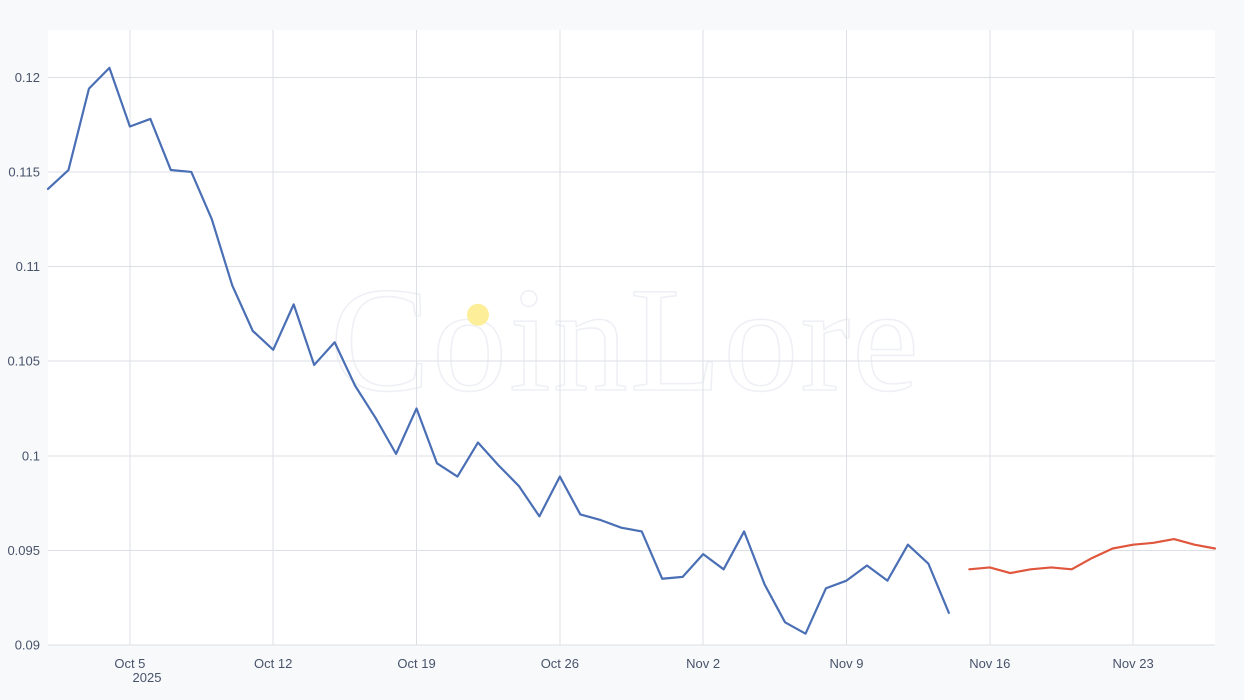 The width and height of the screenshot is (1244, 700). I want to click on y-axis-tick-labels: 0.09 0.095 0.1 0.105 0.11 0.115 0.12, so click(23, 361).